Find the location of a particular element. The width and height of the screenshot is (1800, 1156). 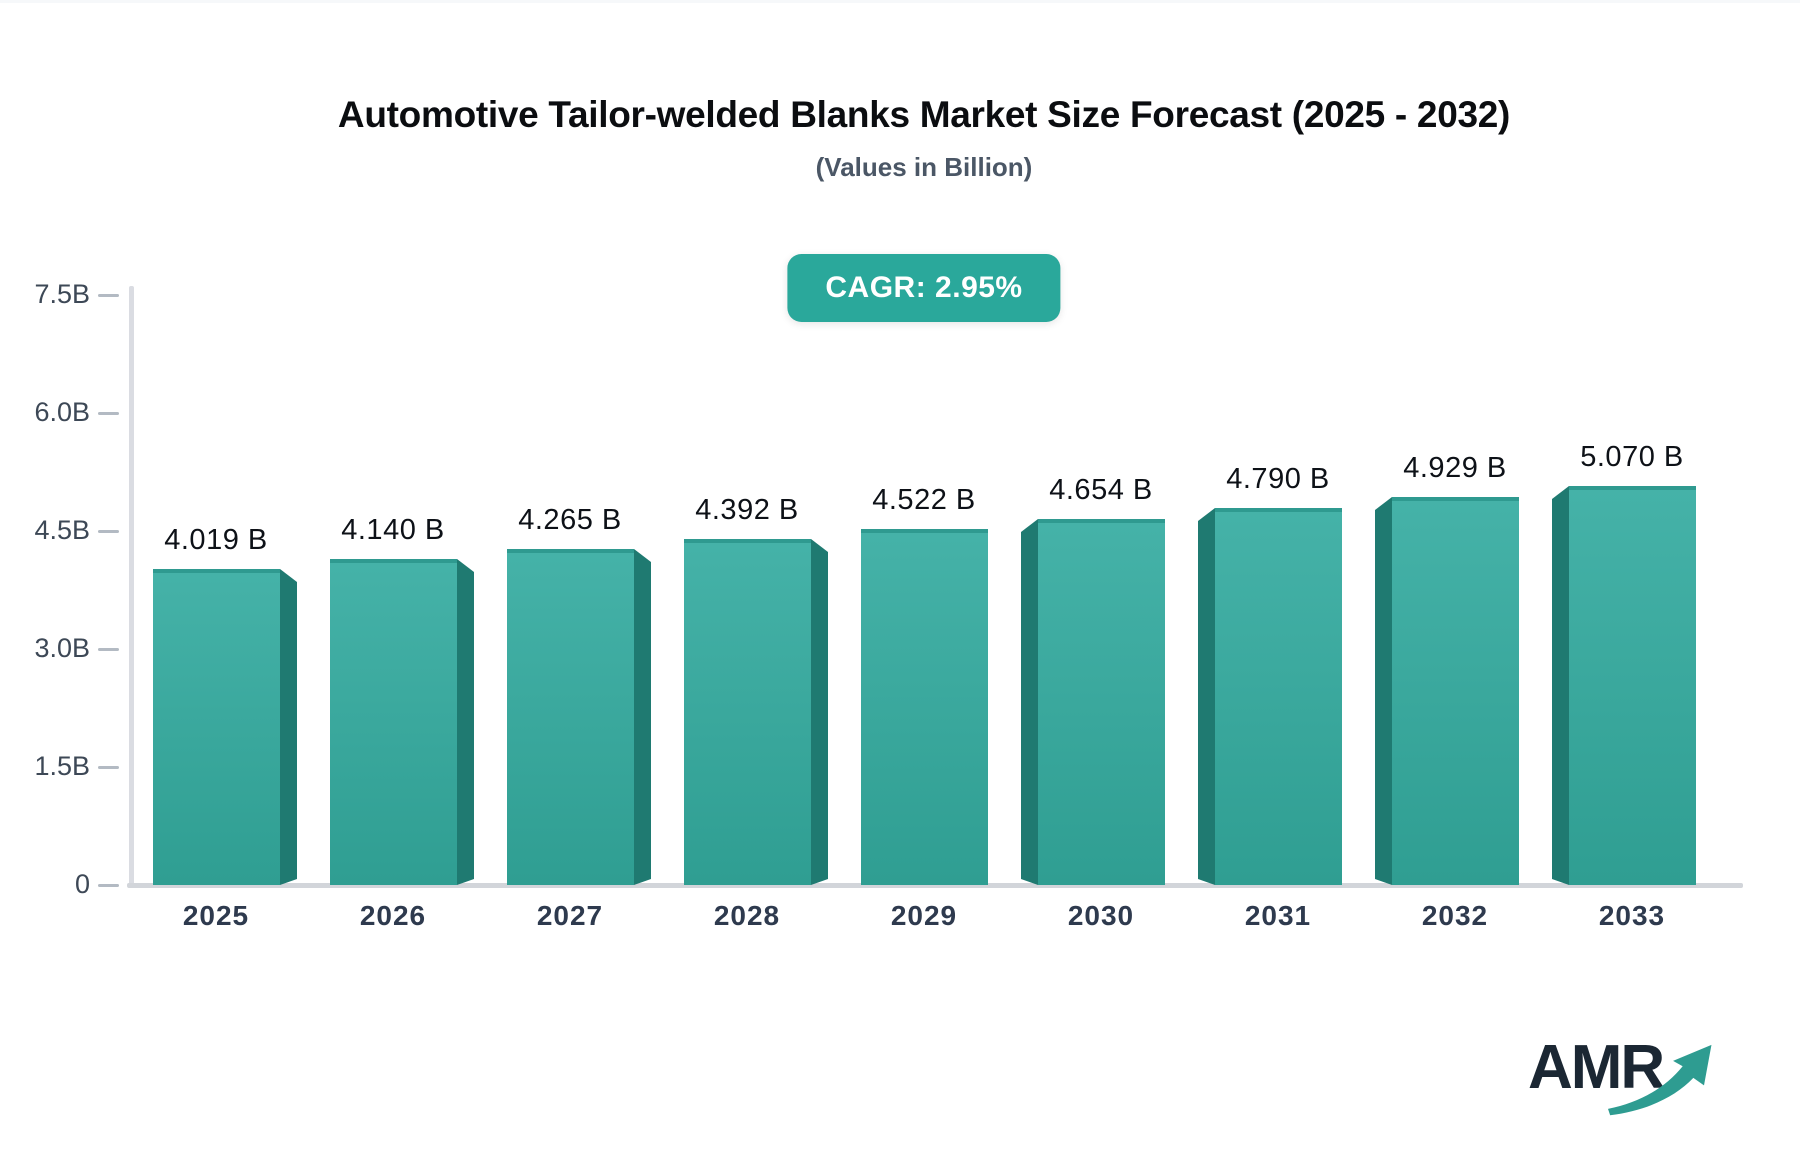

amr-logo-text: AMR is located at coordinates (1596, 1067).